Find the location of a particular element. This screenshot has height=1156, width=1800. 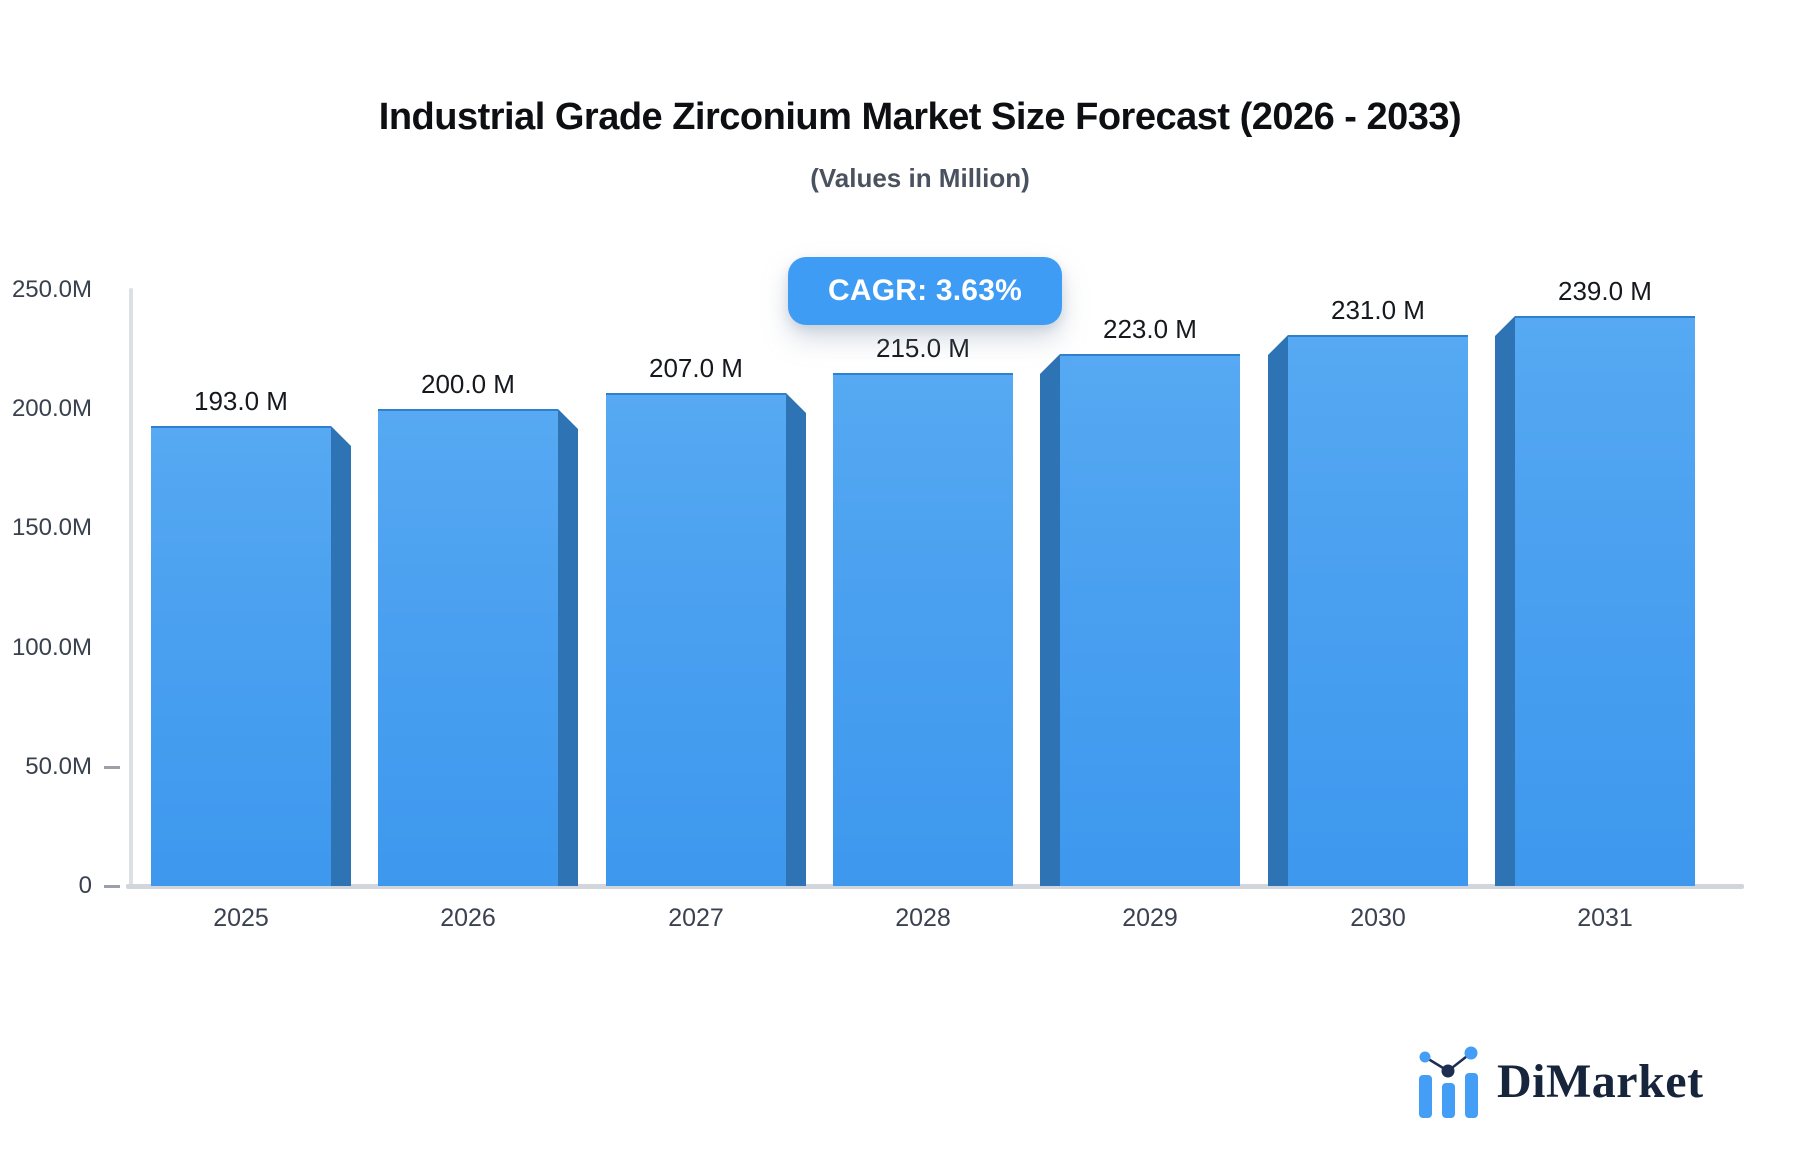

bar-2028 is located at coordinates (923, 629).